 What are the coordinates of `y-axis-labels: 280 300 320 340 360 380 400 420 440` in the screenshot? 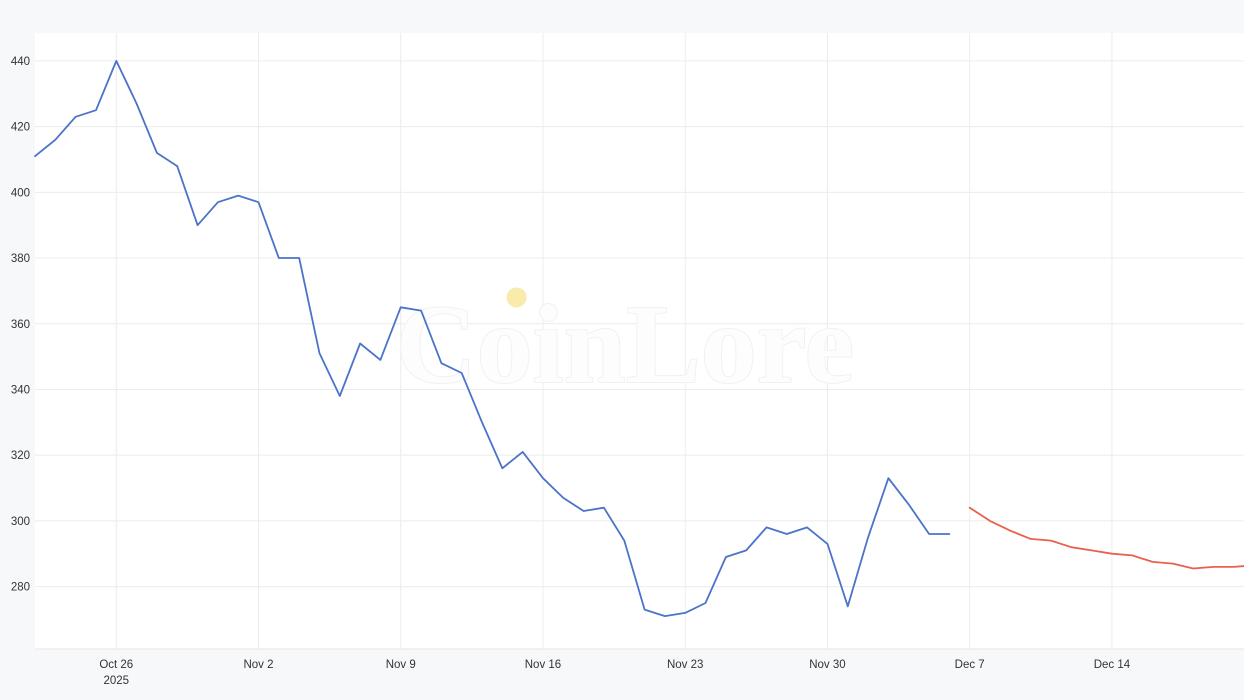 It's located at (20, 325).